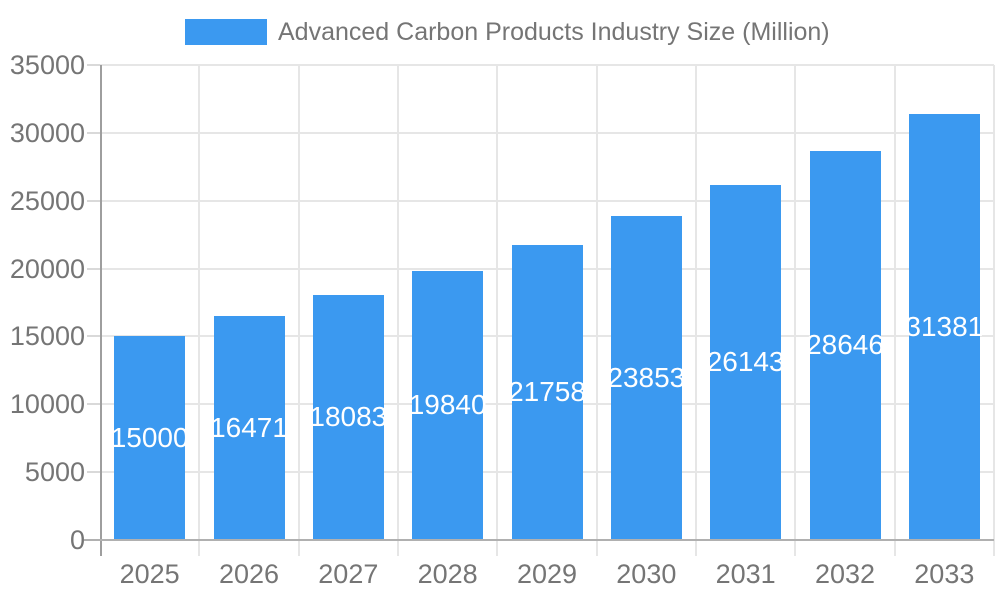 The height and width of the screenshot is (600, 1000). I want to click on x-tick-label: 2025, so click(149, 574).